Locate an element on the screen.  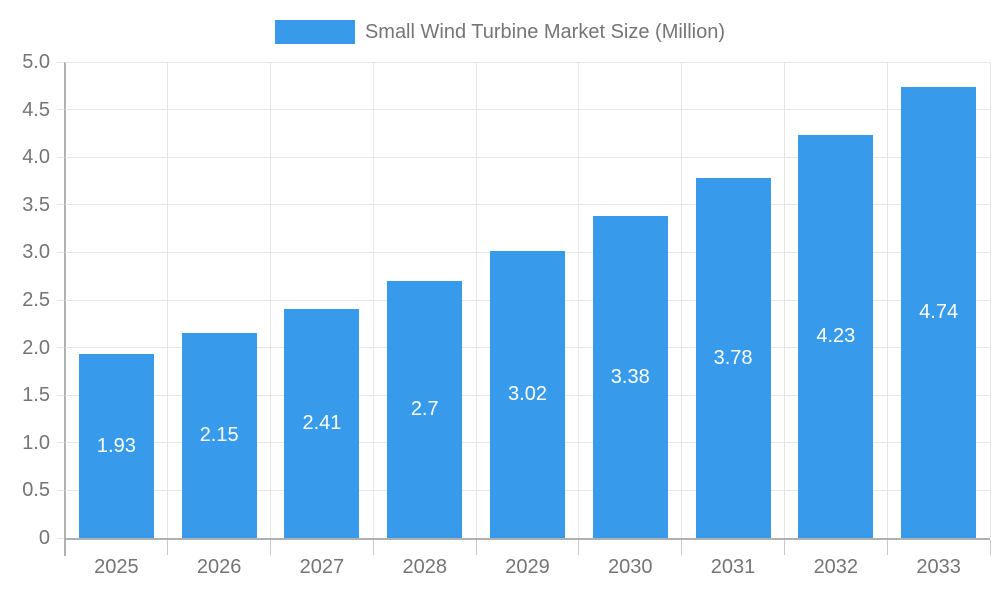
y-axis-label: 1.5 is located at coordinates (36, 395).